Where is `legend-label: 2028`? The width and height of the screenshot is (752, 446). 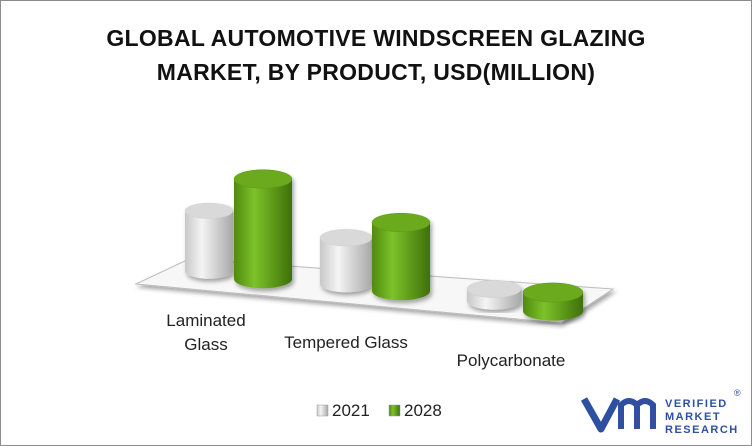
legend-label: 2028 is located at coordinates (423, 410).